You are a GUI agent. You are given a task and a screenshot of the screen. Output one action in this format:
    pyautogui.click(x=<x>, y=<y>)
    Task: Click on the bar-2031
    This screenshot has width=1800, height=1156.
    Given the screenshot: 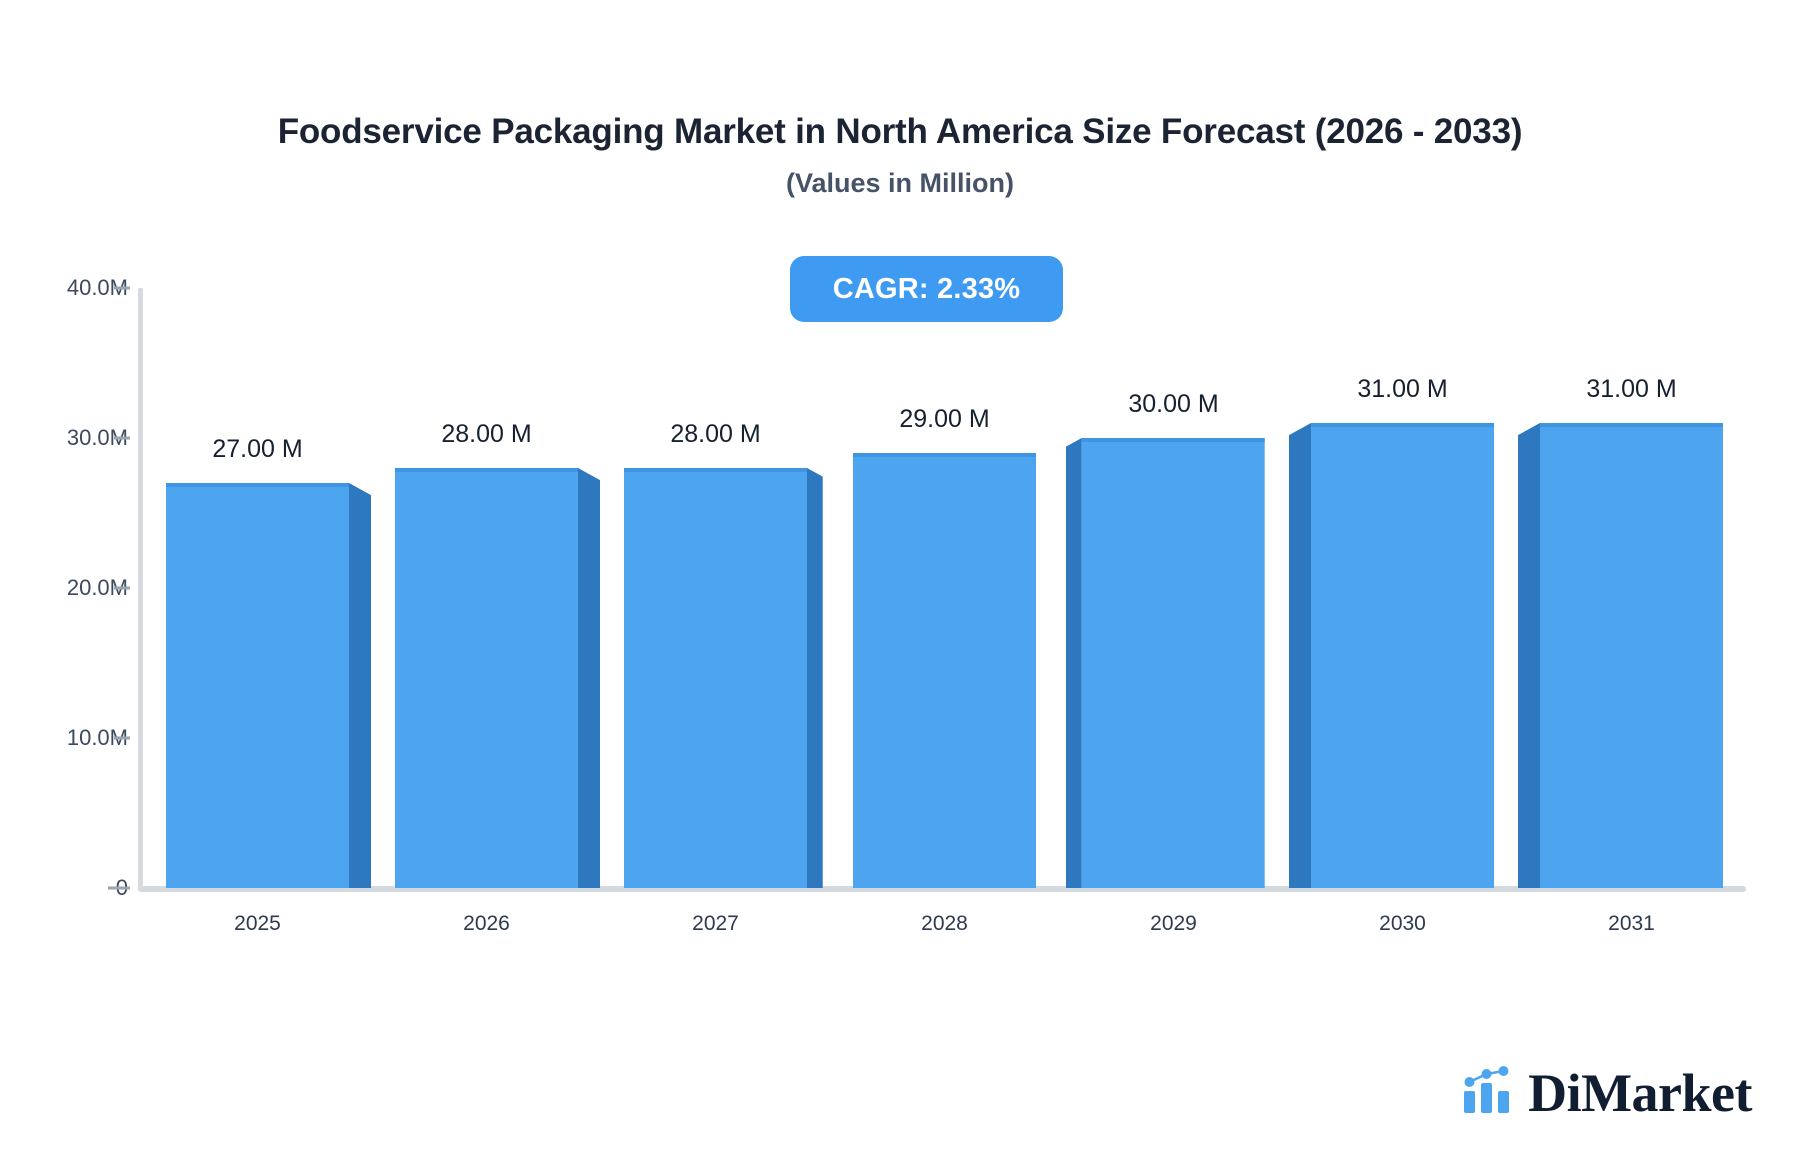 What is the action you would take?
    pyautogui.click(x=1622, y=640)
    